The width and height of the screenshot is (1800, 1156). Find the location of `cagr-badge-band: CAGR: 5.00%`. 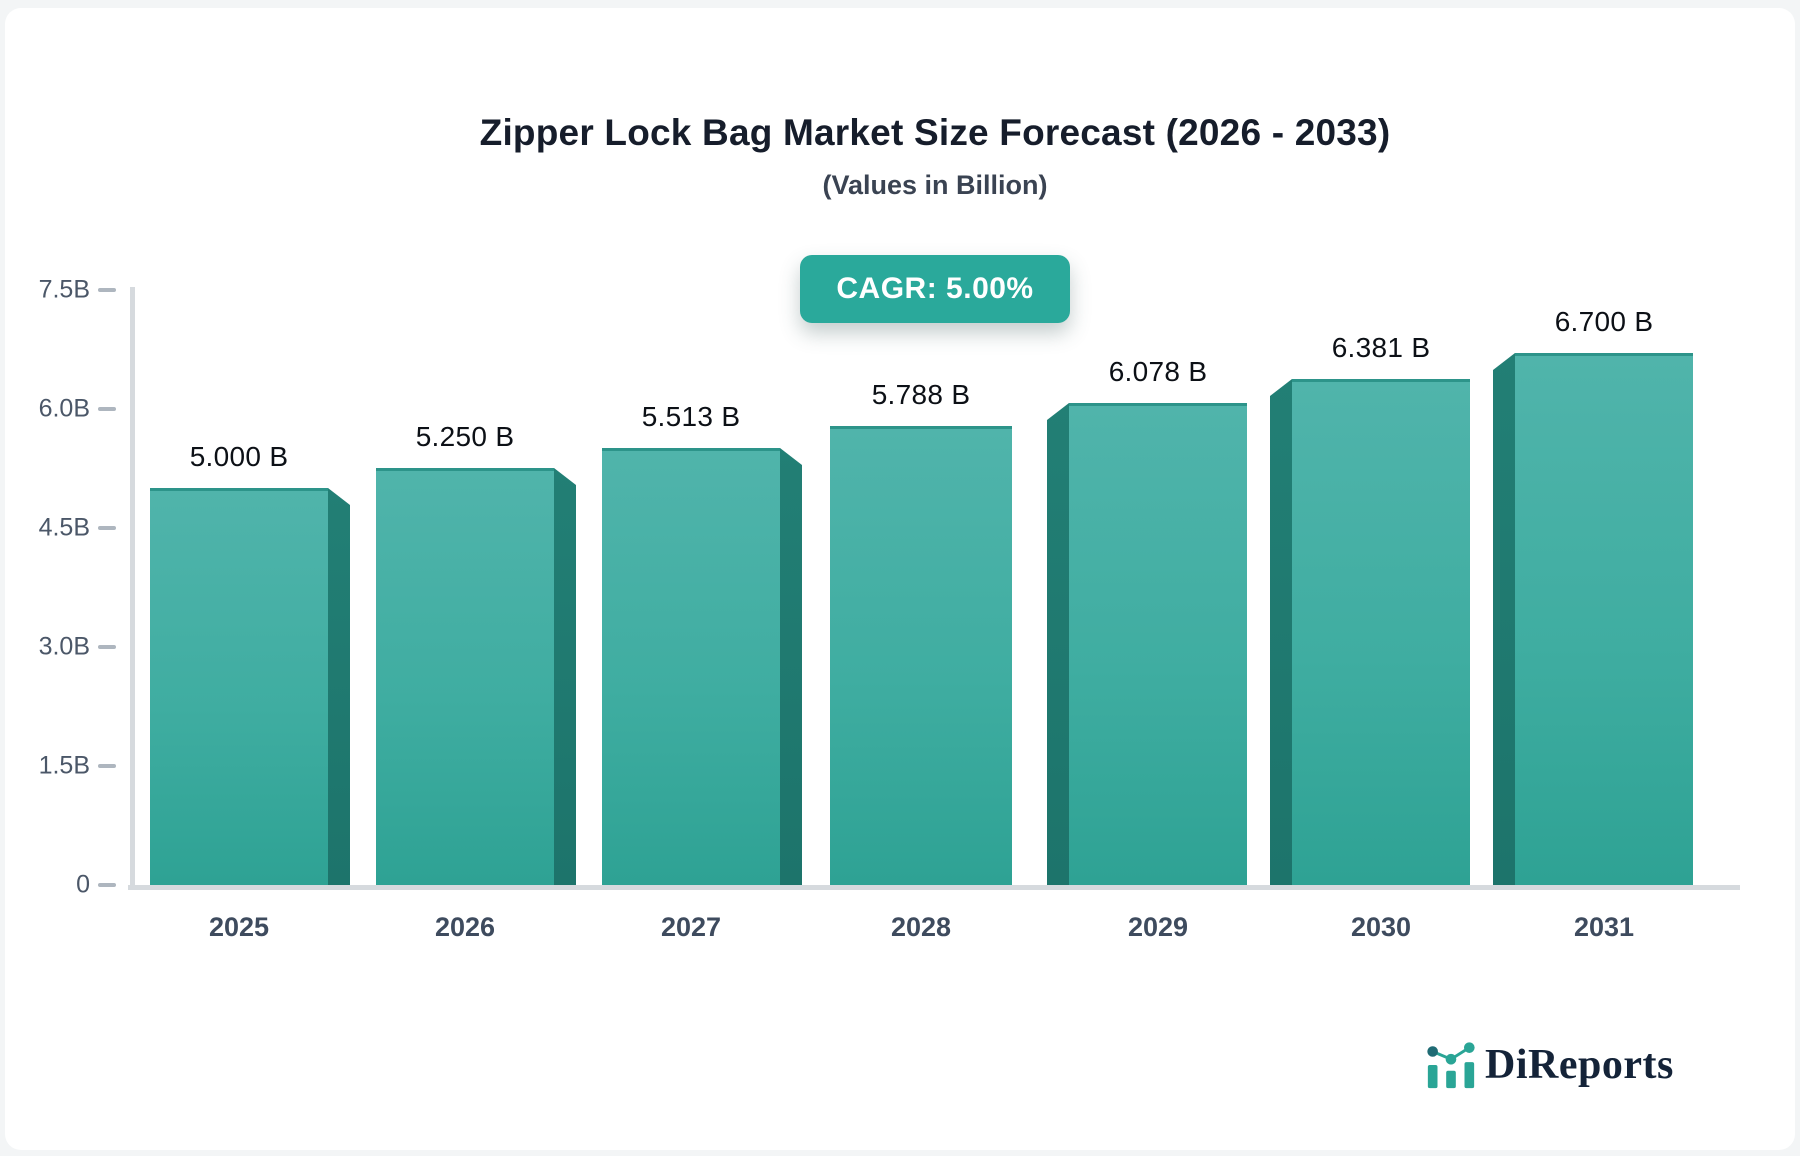

cagr-badge-band: CAGR: 5.00% is located at coordinates (935, 289).